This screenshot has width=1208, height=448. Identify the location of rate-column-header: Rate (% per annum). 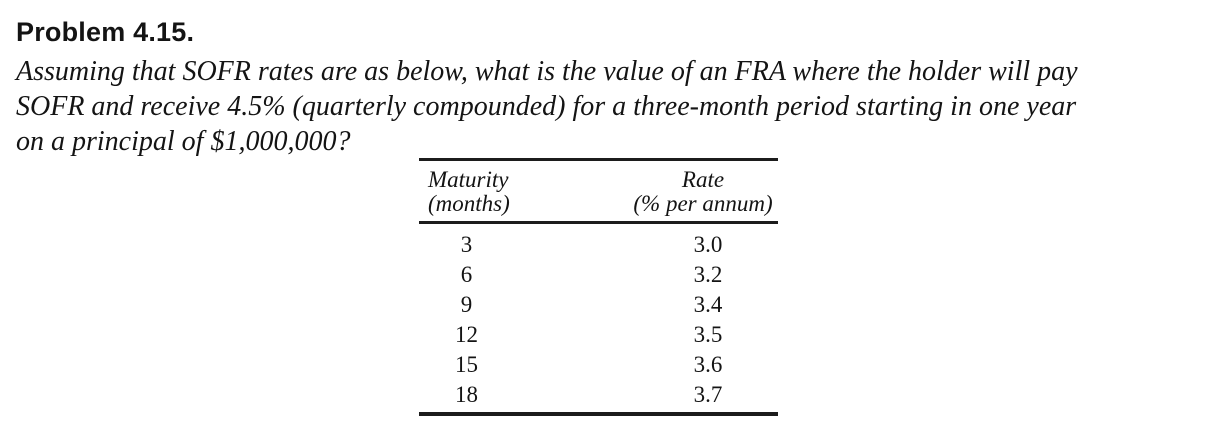
(703, 192).